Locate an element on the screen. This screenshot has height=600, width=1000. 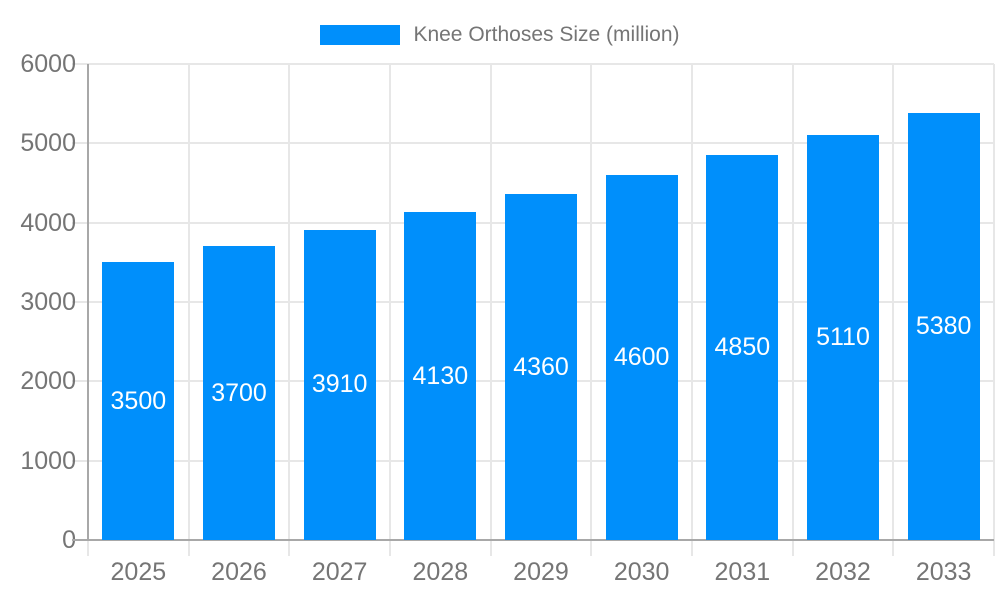
bar-value-label: 4600 is located at coordinates (641, 357).